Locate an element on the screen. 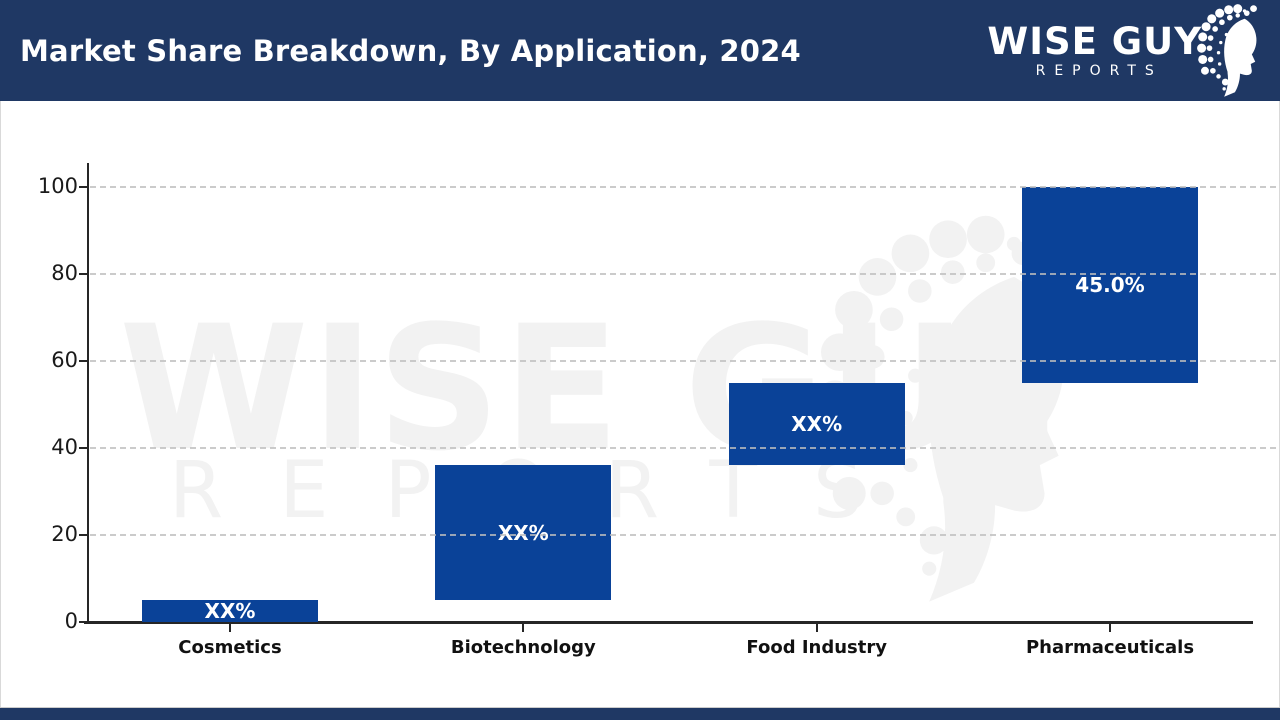 The image size is (1280, 720). y-tick-label-60: 60 is located at coordinates (64, 360).